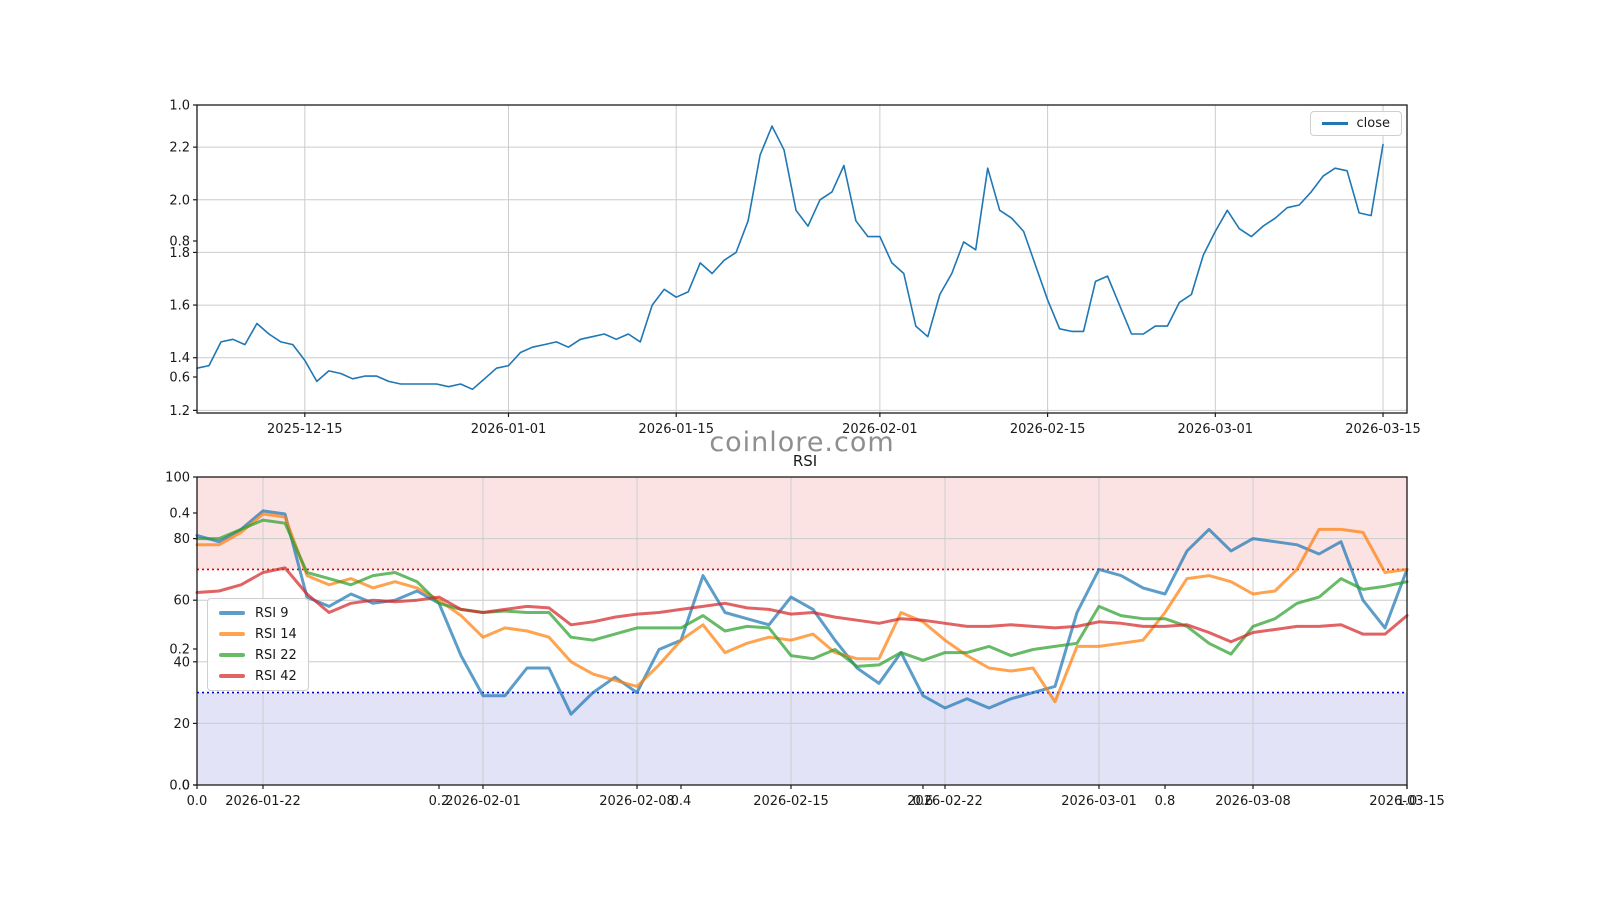 The height and width of the screenshot is (900, 1600). I want to click on rsi14-line-swatch, so click(232, 634).